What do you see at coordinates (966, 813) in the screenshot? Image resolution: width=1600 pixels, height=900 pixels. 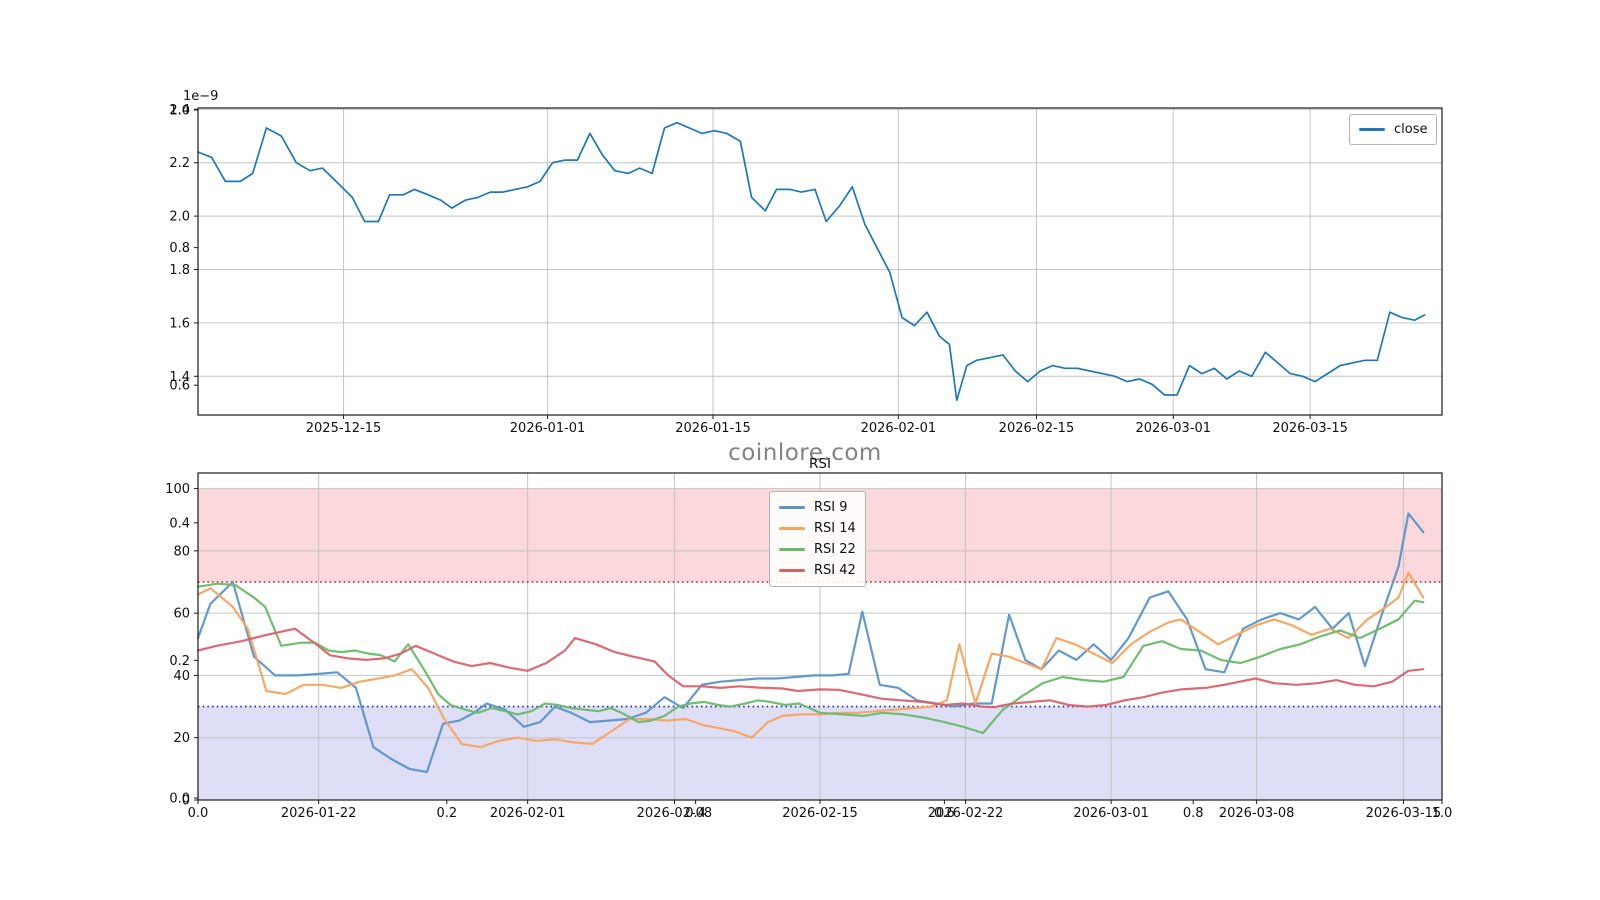 I see `x-tick-label: 2026-02-22` at bounding box center [966, 813].